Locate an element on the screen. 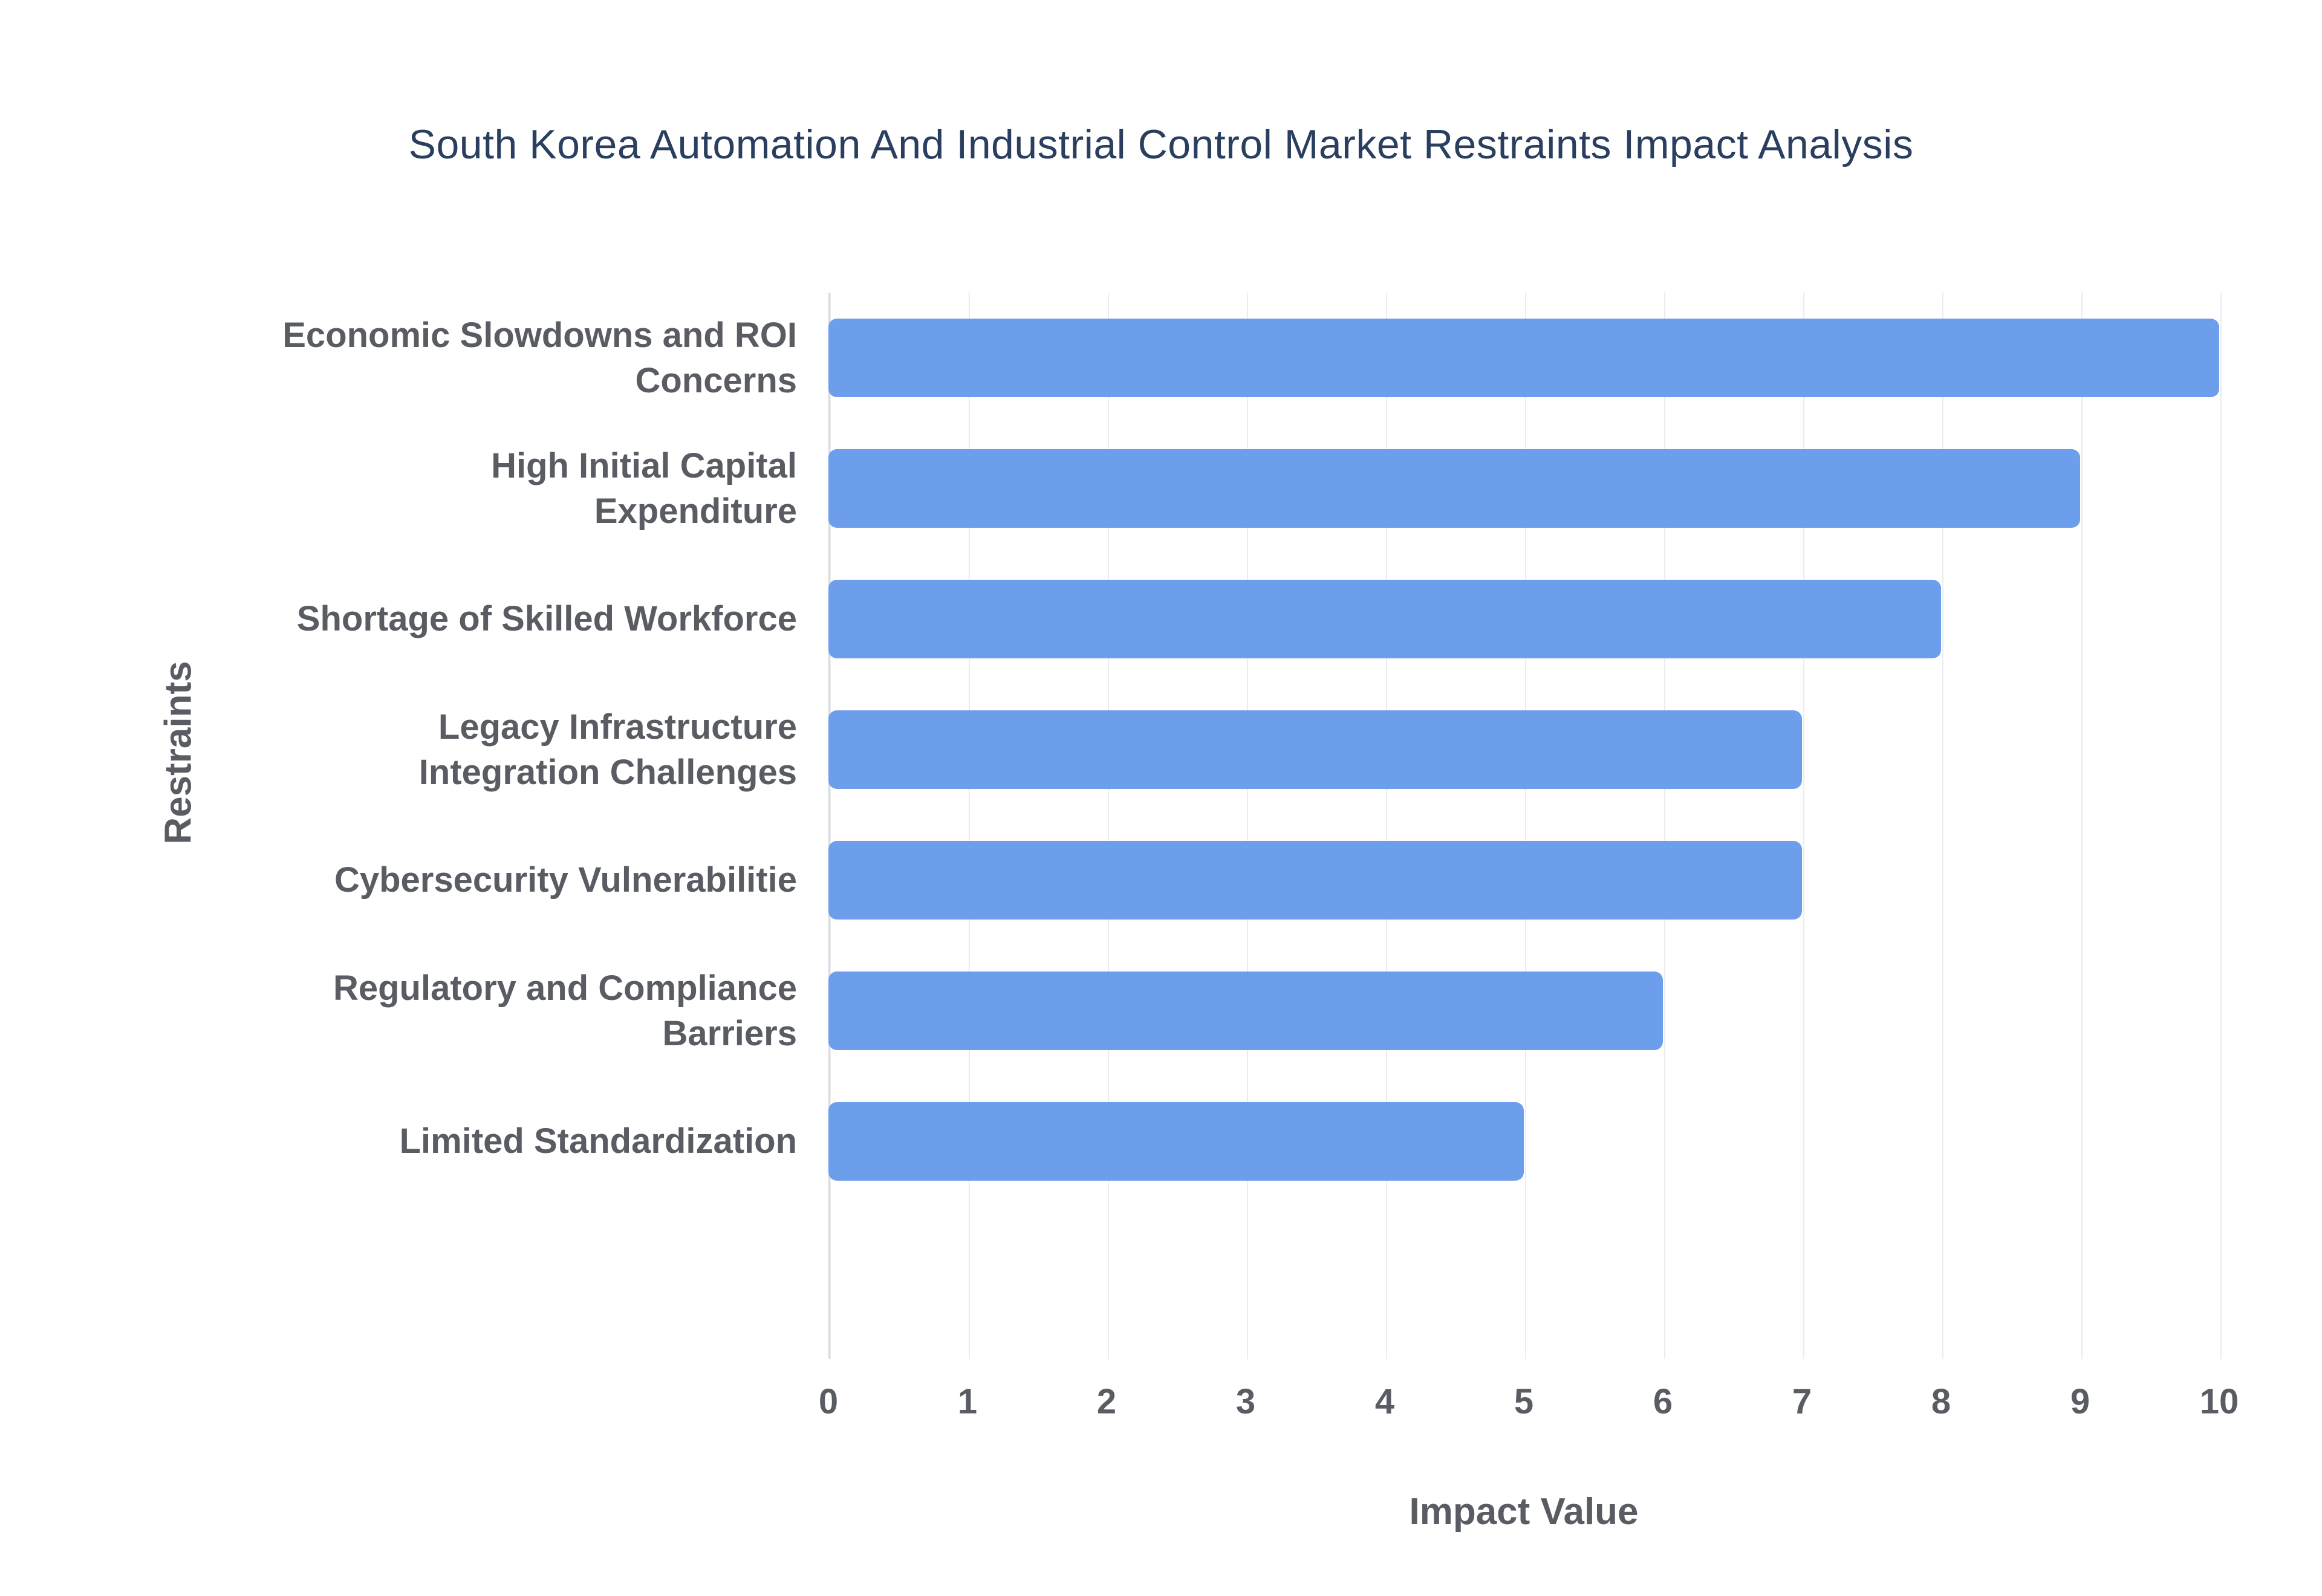  x-tick-label: 8 is located at coordinates (1941, 1401).